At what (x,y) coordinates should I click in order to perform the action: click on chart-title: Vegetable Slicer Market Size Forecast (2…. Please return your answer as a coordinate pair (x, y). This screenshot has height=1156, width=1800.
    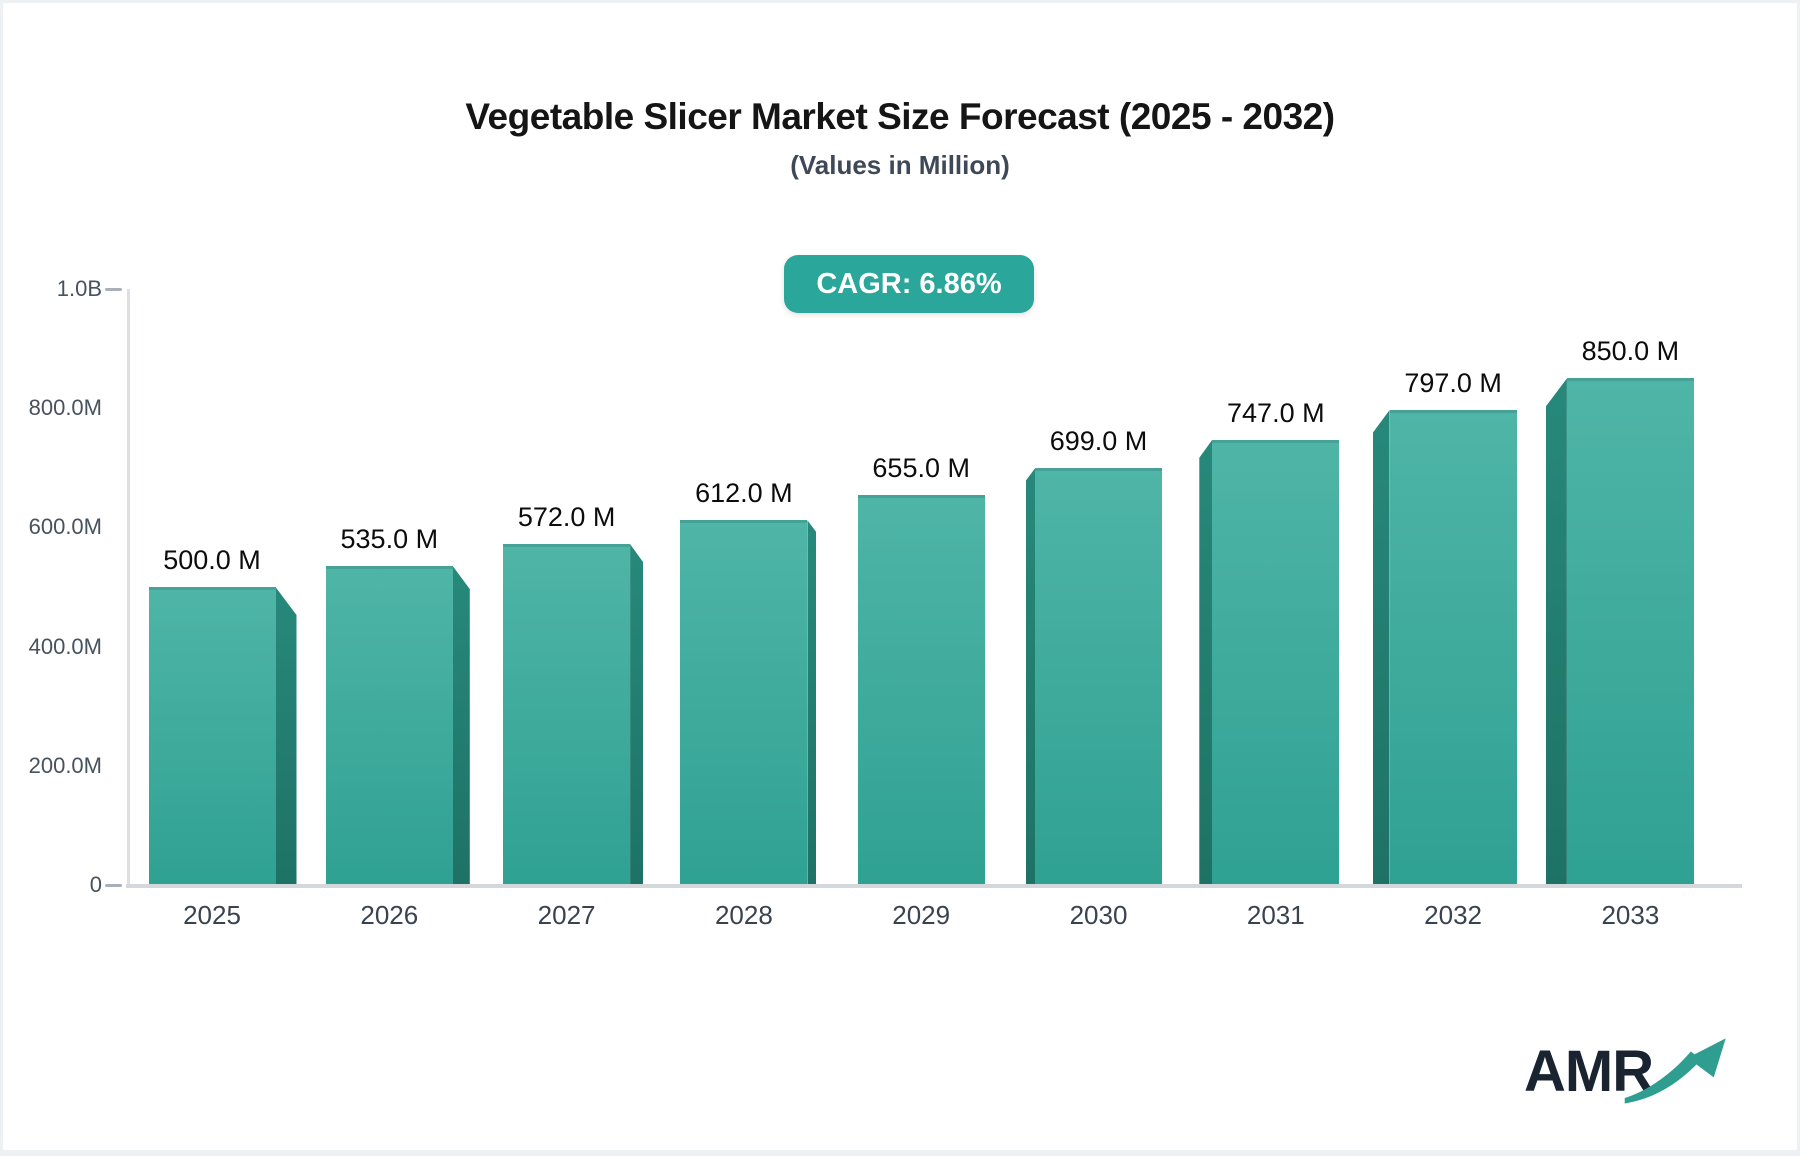
    Looking at the image, I should click on (900, 116).